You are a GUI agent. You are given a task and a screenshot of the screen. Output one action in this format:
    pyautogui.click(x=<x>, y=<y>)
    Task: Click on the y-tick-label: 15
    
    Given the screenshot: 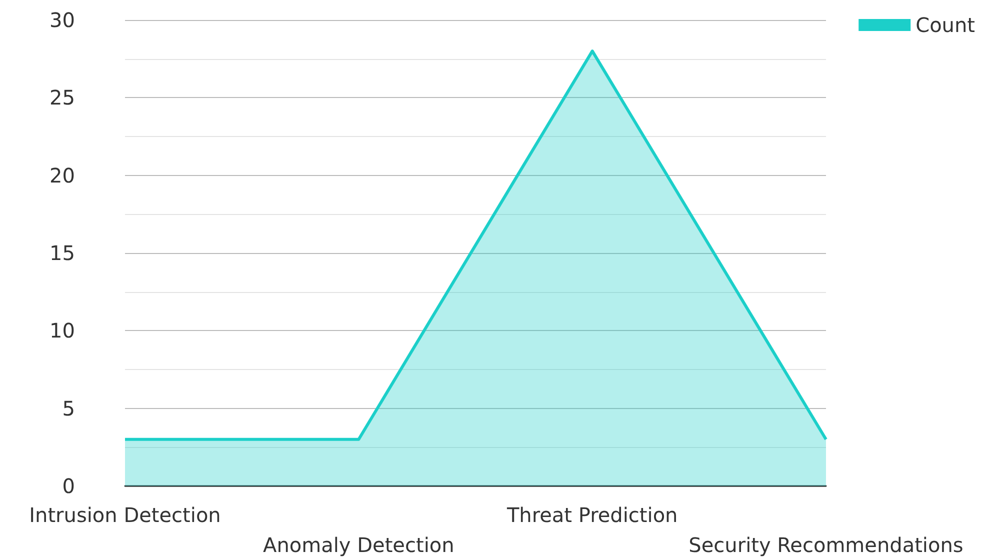 What is the action you would take?
    pyautogui.click(x=62, y=253)
    